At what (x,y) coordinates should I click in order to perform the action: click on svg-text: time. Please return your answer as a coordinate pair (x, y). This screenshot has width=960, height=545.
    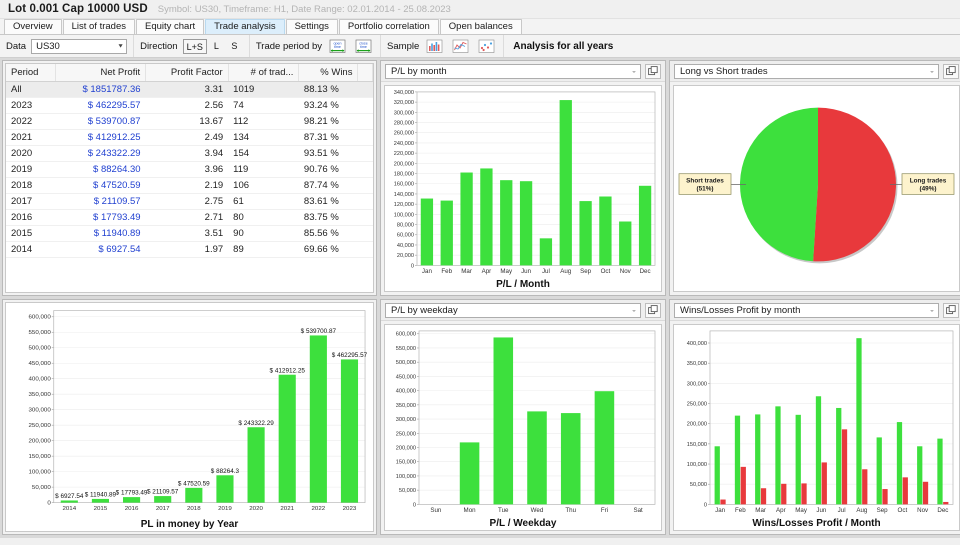
    Looking at the image, I should click on (363, 47).